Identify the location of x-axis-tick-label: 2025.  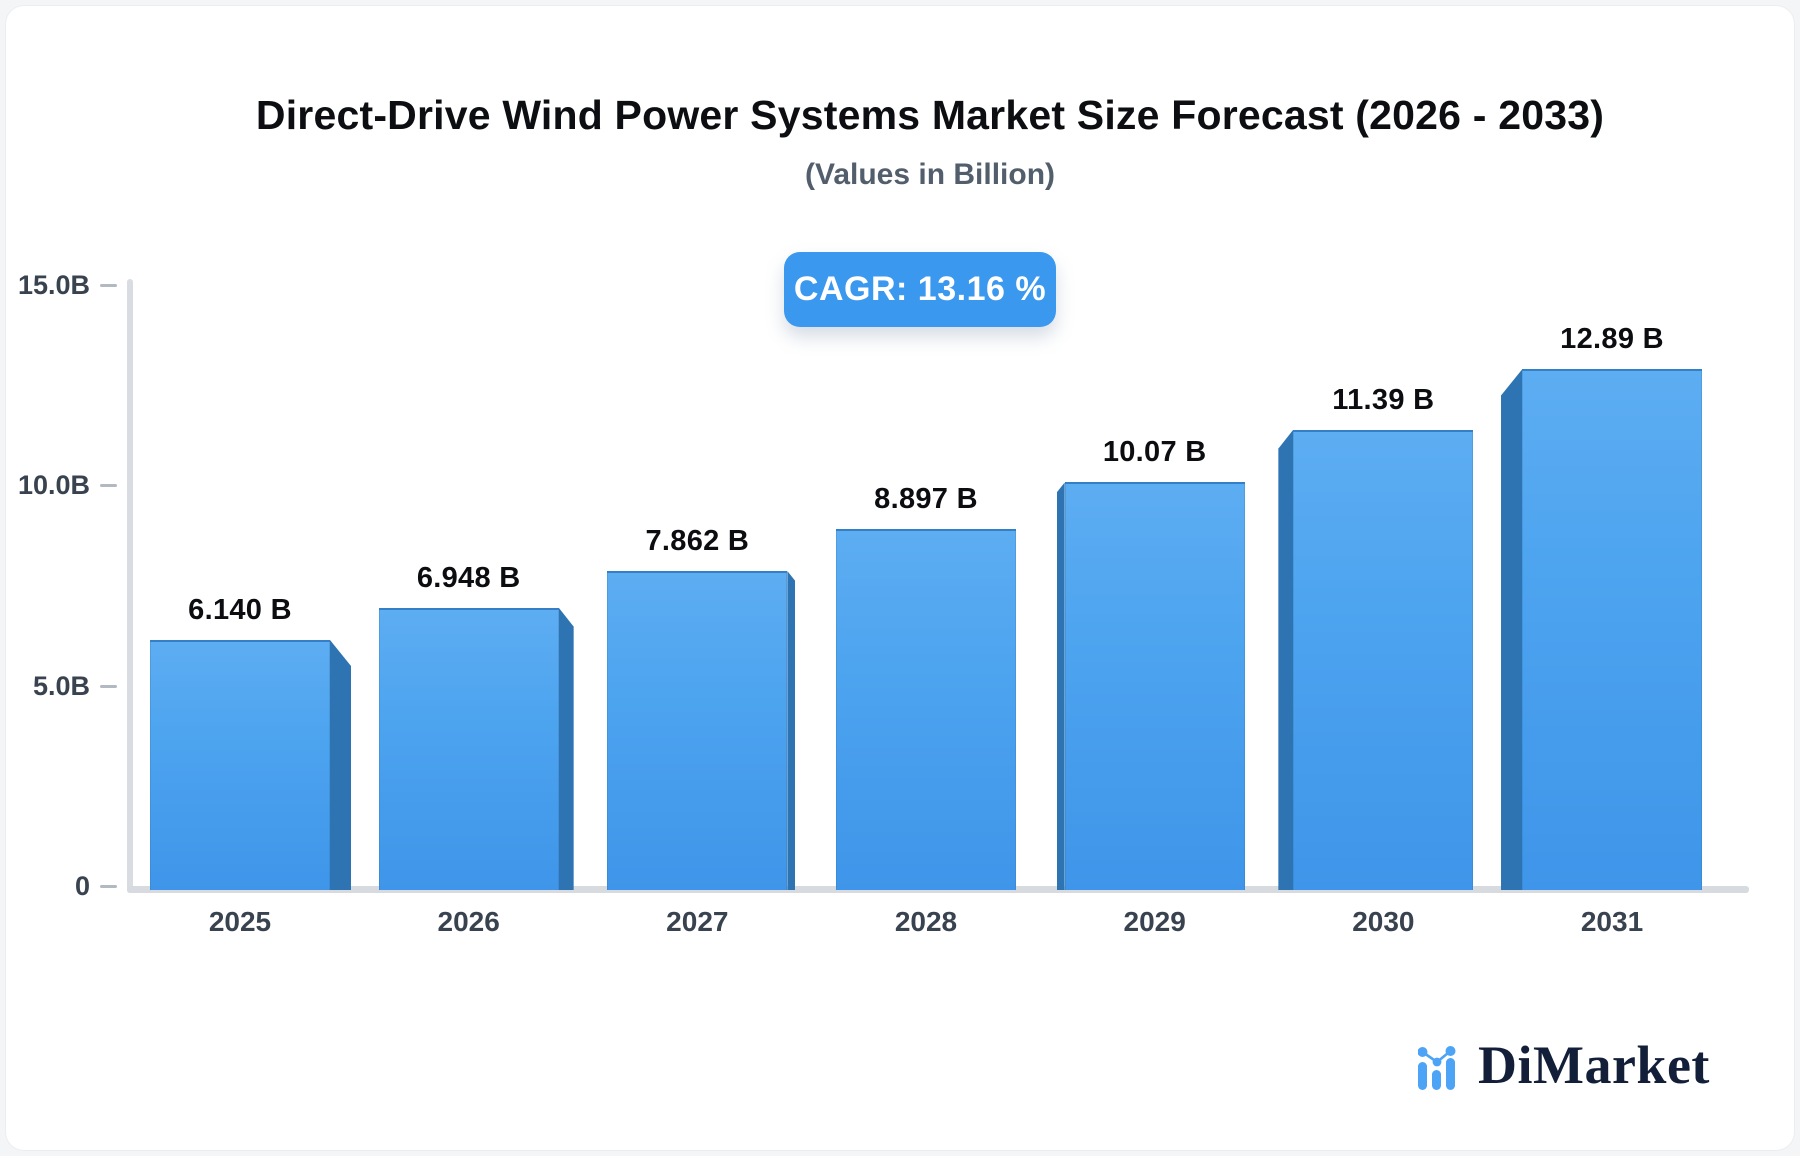
(240, 921).